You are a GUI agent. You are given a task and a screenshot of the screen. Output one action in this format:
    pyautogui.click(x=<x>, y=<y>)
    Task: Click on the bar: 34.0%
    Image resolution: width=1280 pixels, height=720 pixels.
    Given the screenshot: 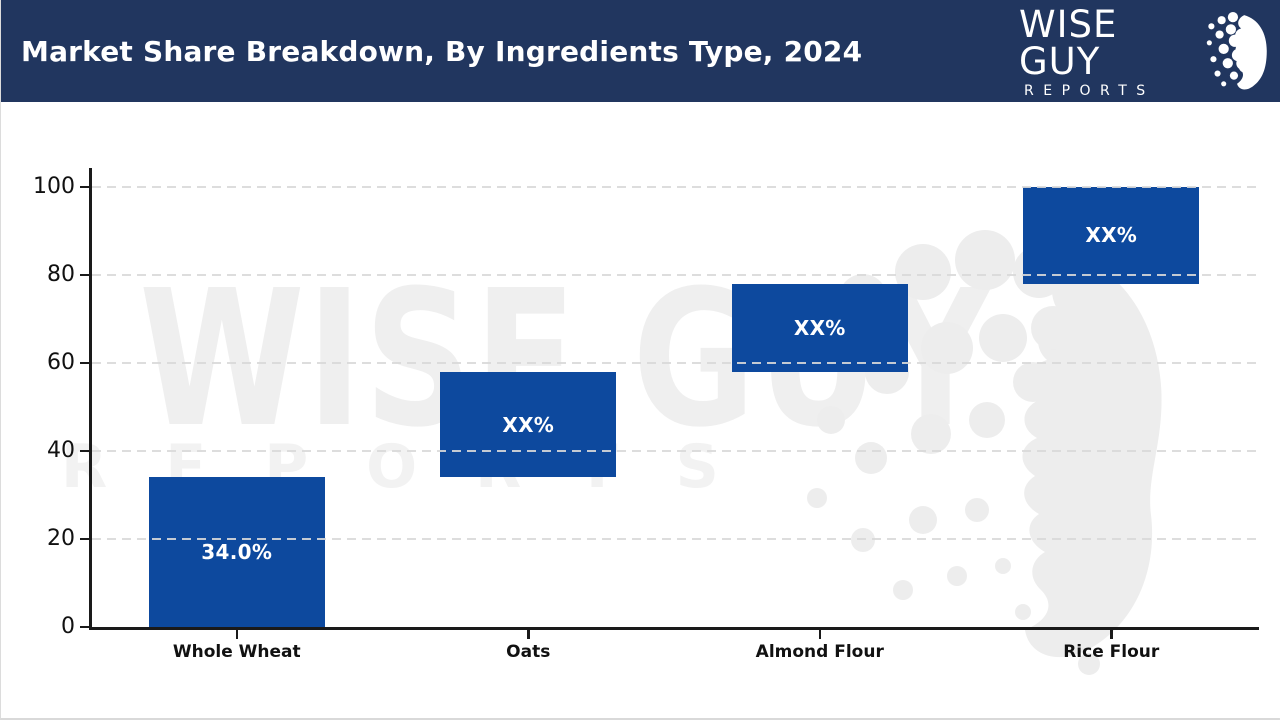 What is the action you would take?
    pyautogui.click(x=236, y=552)
    